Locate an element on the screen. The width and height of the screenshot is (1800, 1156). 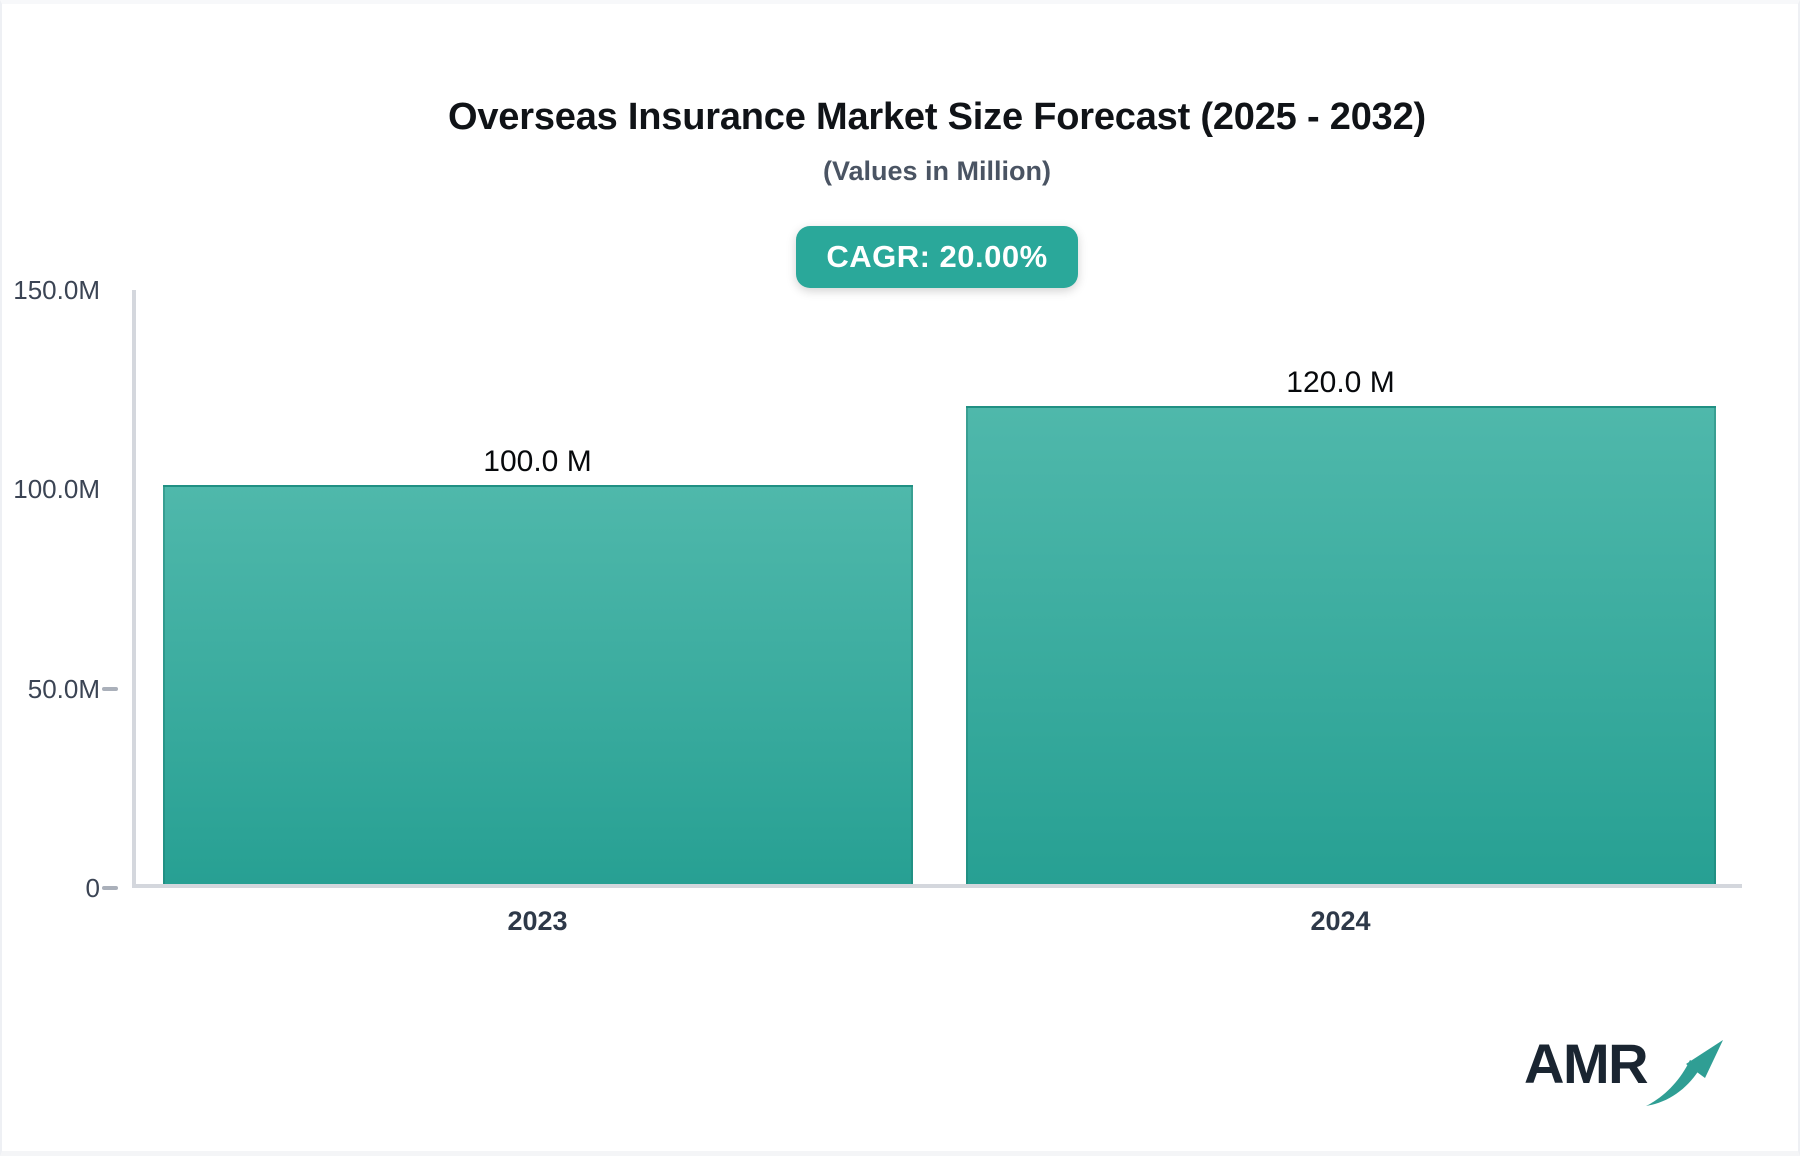
x-axis-label: 2023 is located at coordinates (537, 921).